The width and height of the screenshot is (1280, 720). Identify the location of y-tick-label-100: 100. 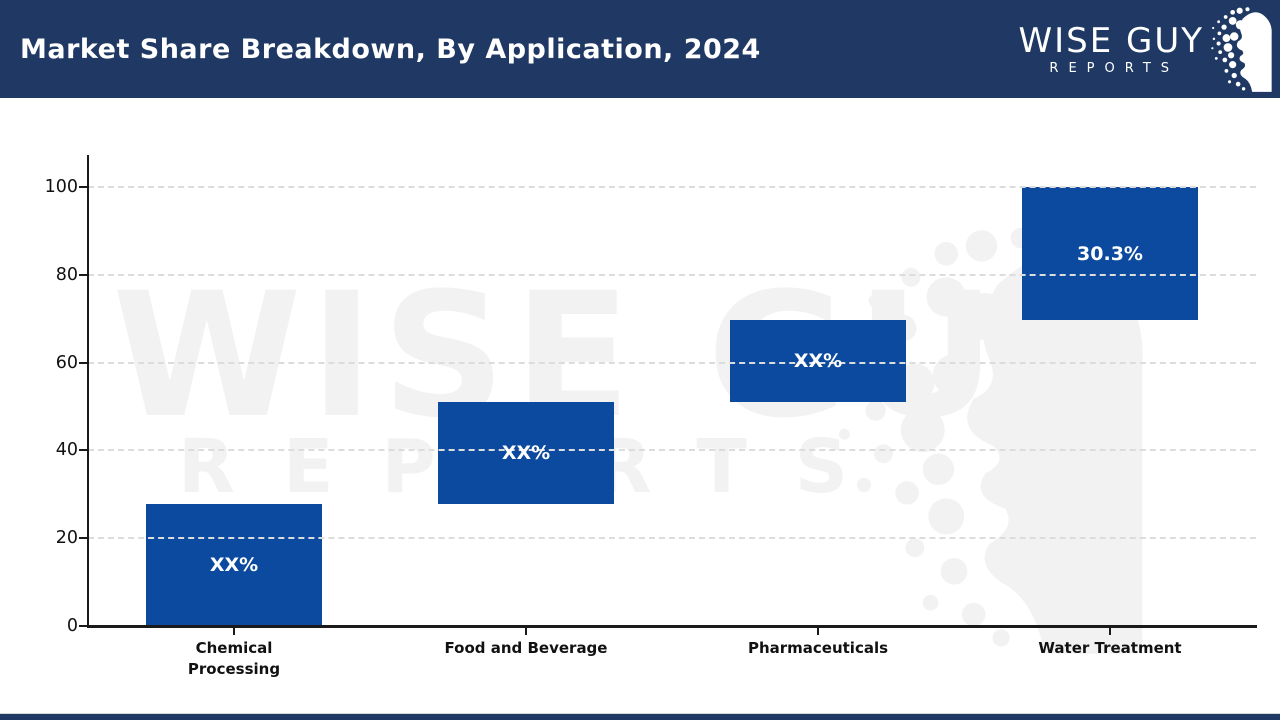
(61, 187).